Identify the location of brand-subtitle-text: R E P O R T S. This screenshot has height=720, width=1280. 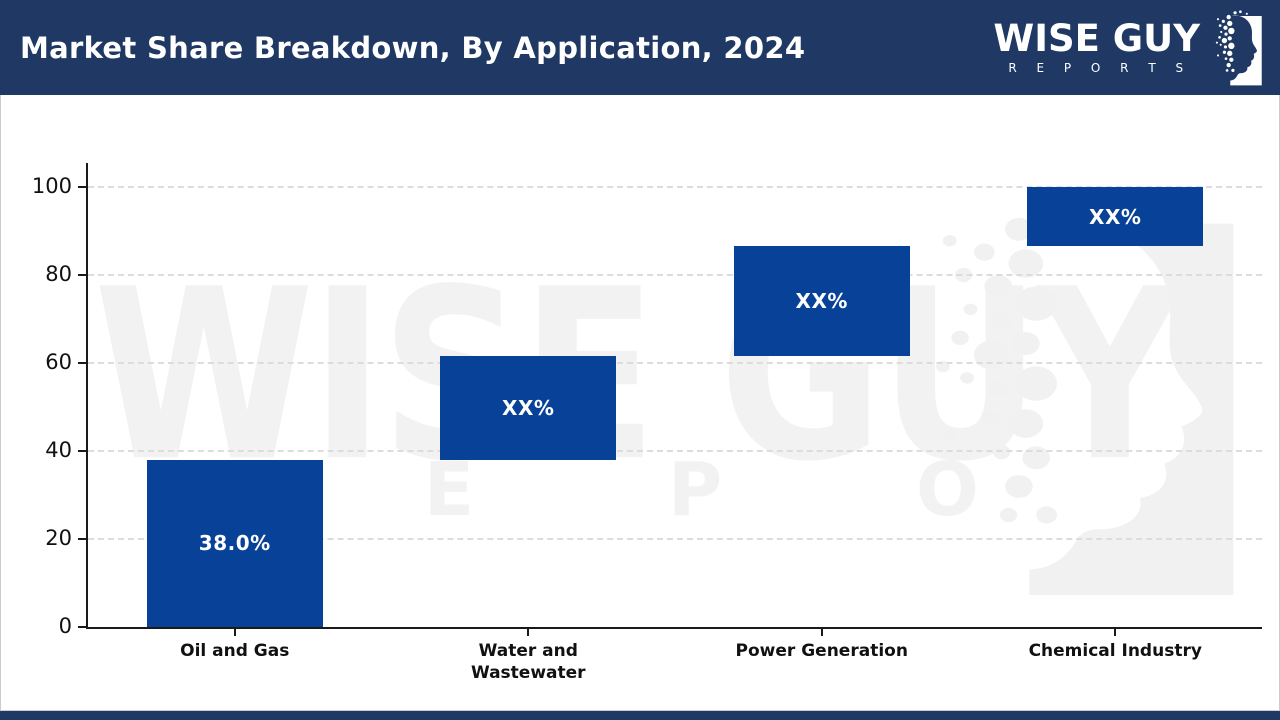
(1100, 68).